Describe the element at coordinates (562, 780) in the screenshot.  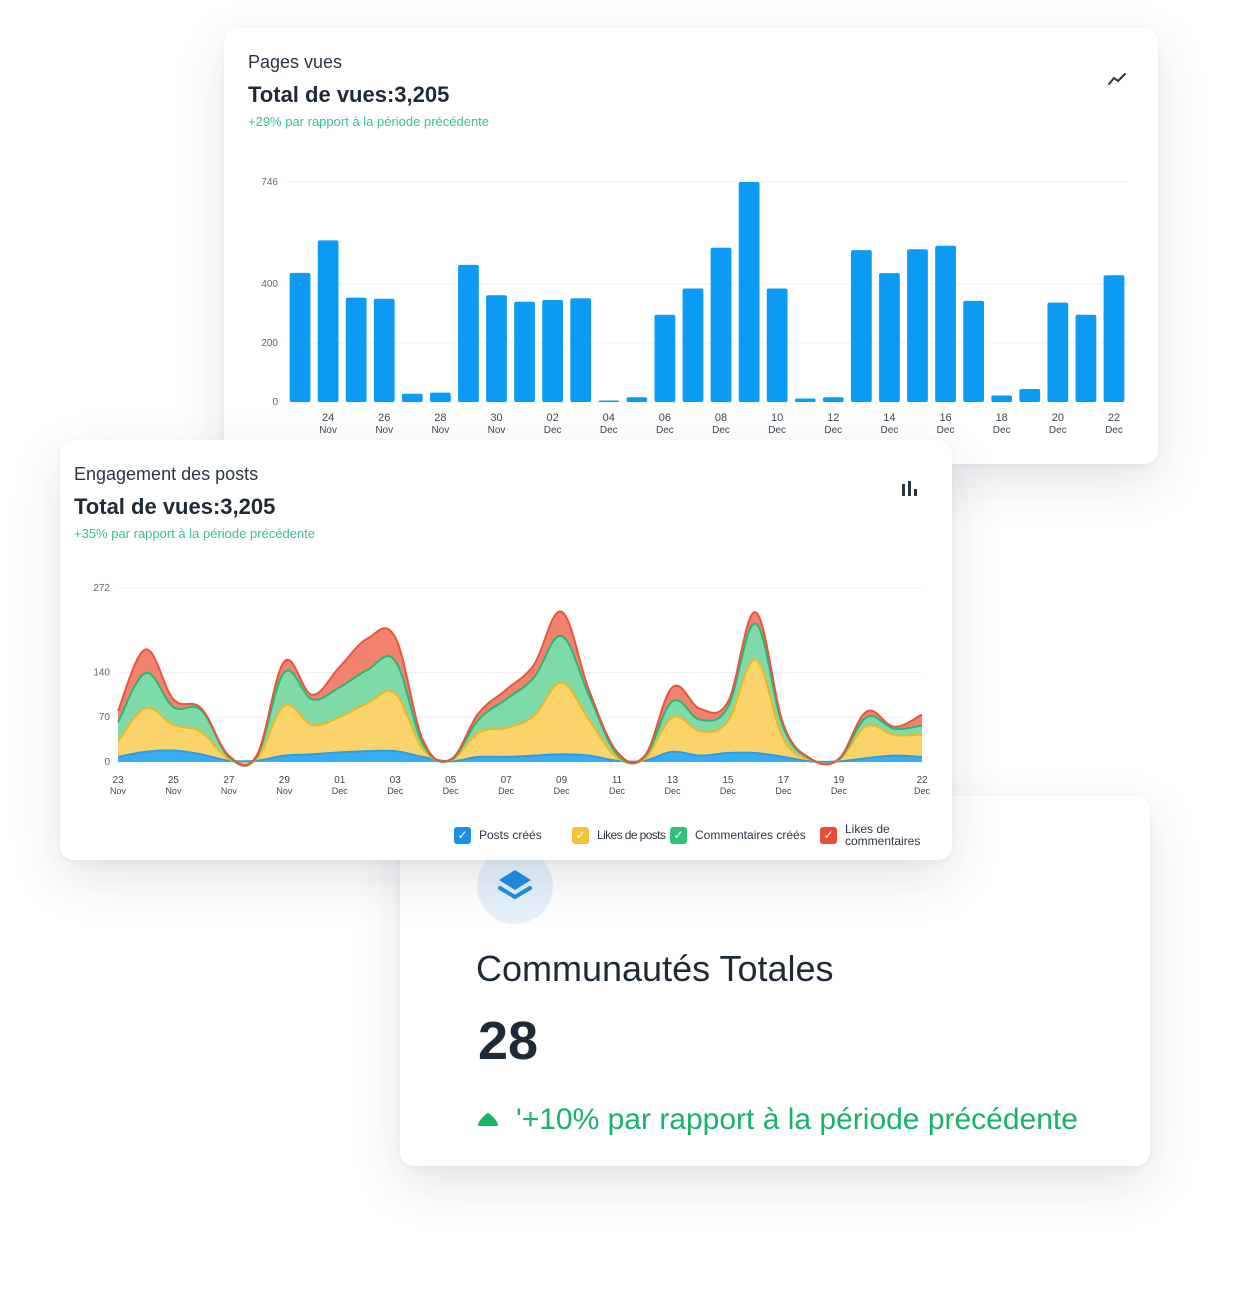
I see `x-tick-day: 09` at that location.